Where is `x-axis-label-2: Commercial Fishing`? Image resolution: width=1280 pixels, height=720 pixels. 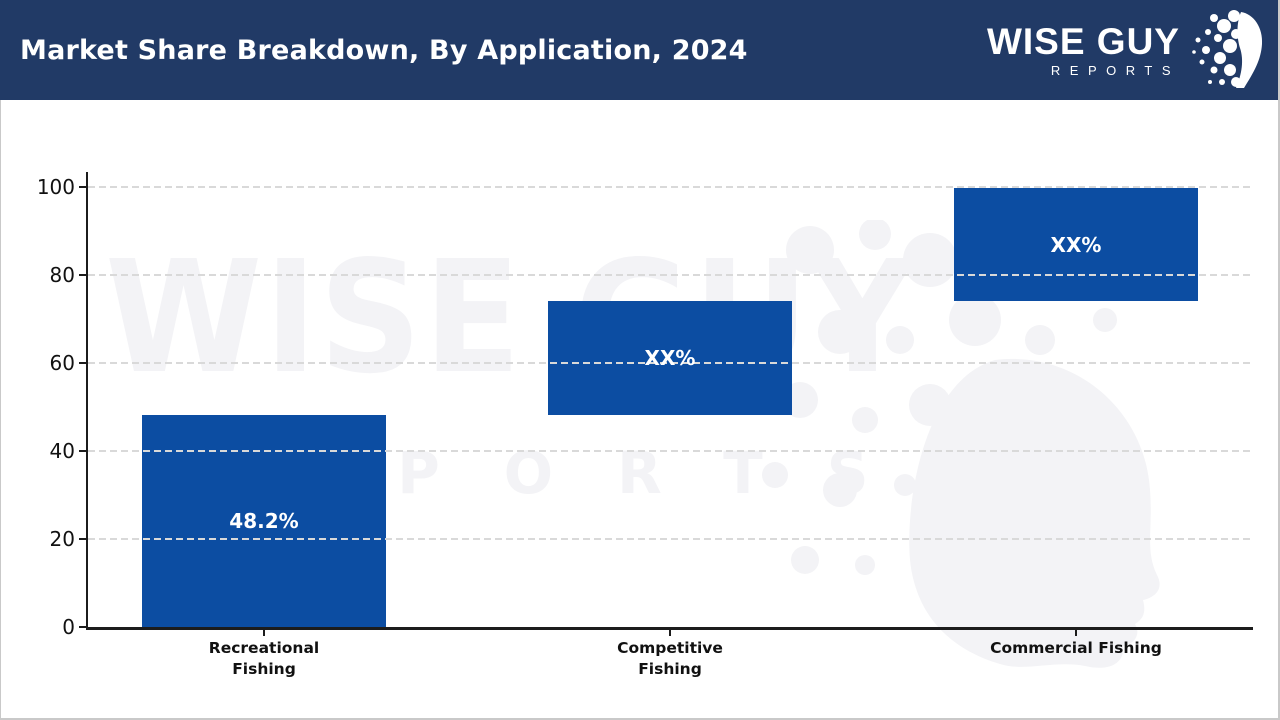 x-axis-label-2: Commercial Fishing is located at coordinates (1076, 648).